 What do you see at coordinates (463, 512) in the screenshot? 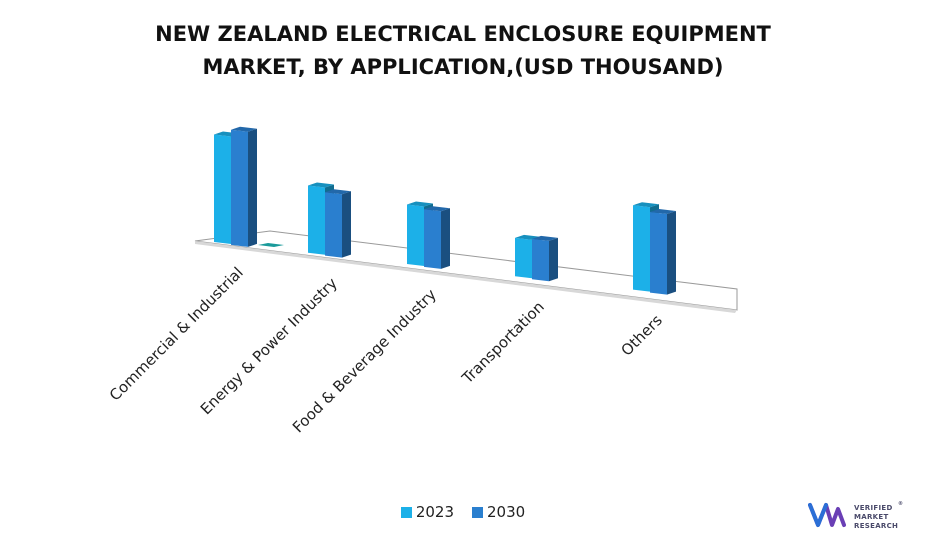
I see `legend: 2023 2030` at bounding box center [463, 512].